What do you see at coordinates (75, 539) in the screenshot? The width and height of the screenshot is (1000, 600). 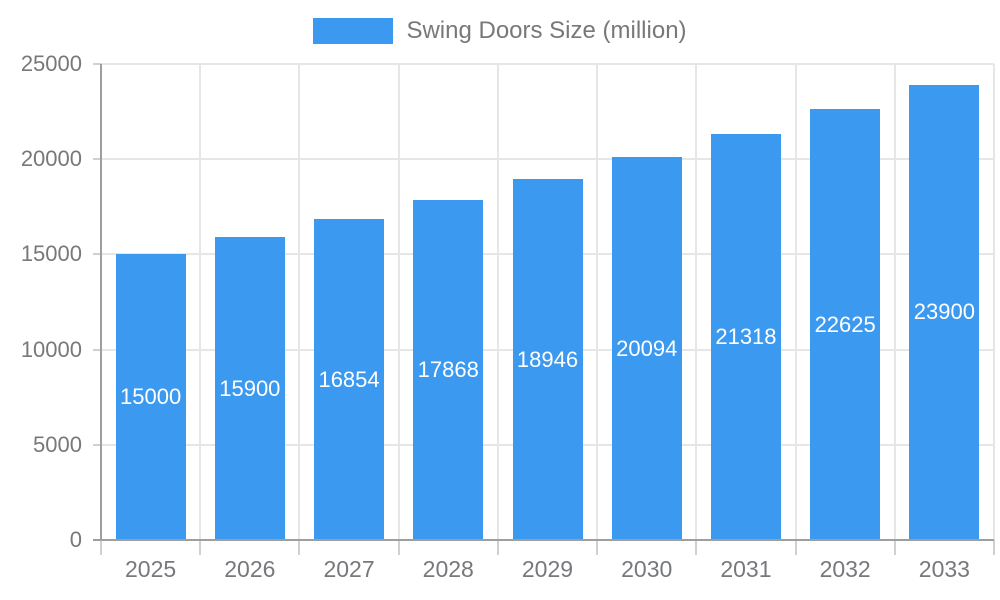 I see `y-axis-tick-label: 0` at bounding box center [75, 539].